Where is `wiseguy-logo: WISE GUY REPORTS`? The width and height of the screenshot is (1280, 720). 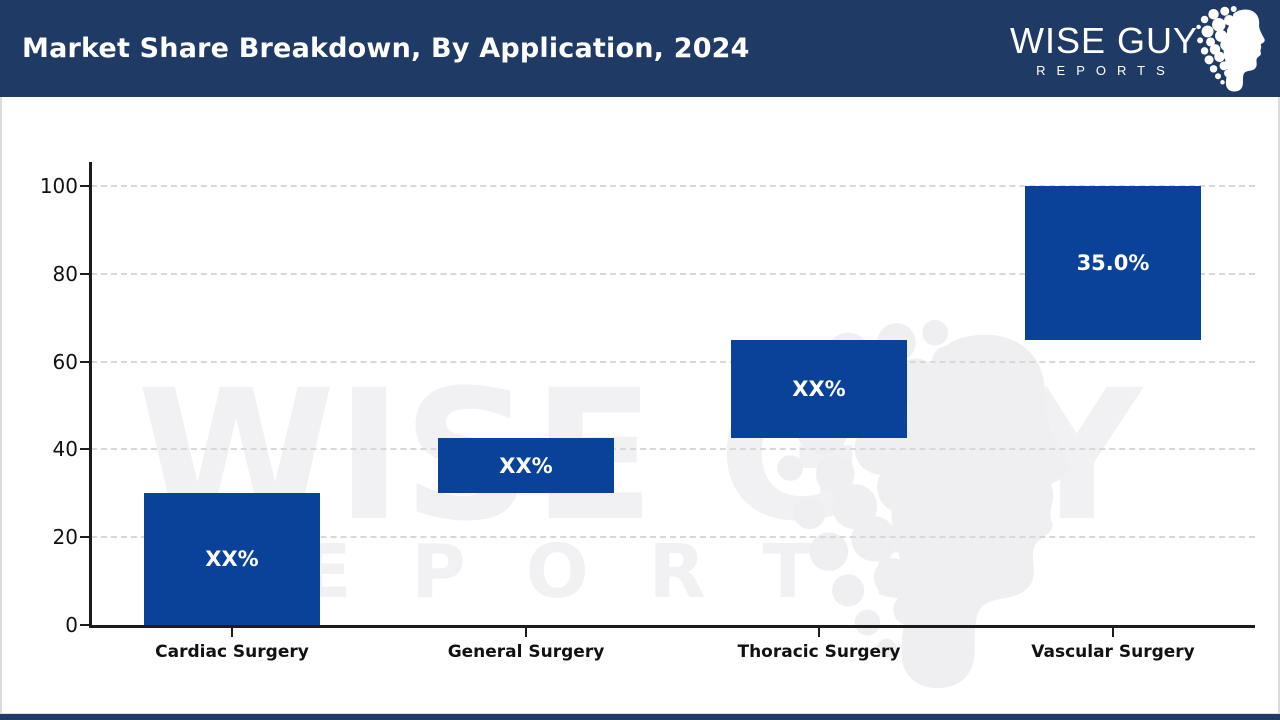
wiseguy-logo: WISE GUY REPORTS is located at coordinates (1145, 49).